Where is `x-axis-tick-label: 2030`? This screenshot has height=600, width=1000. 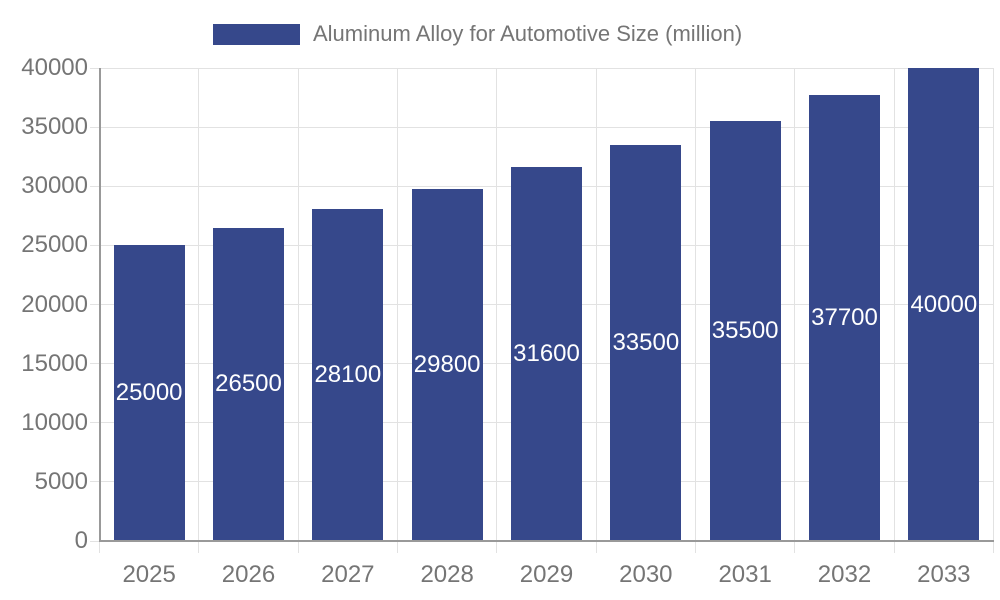 x-axis-tick-label: 2030 is located at coordinates (646, 574).